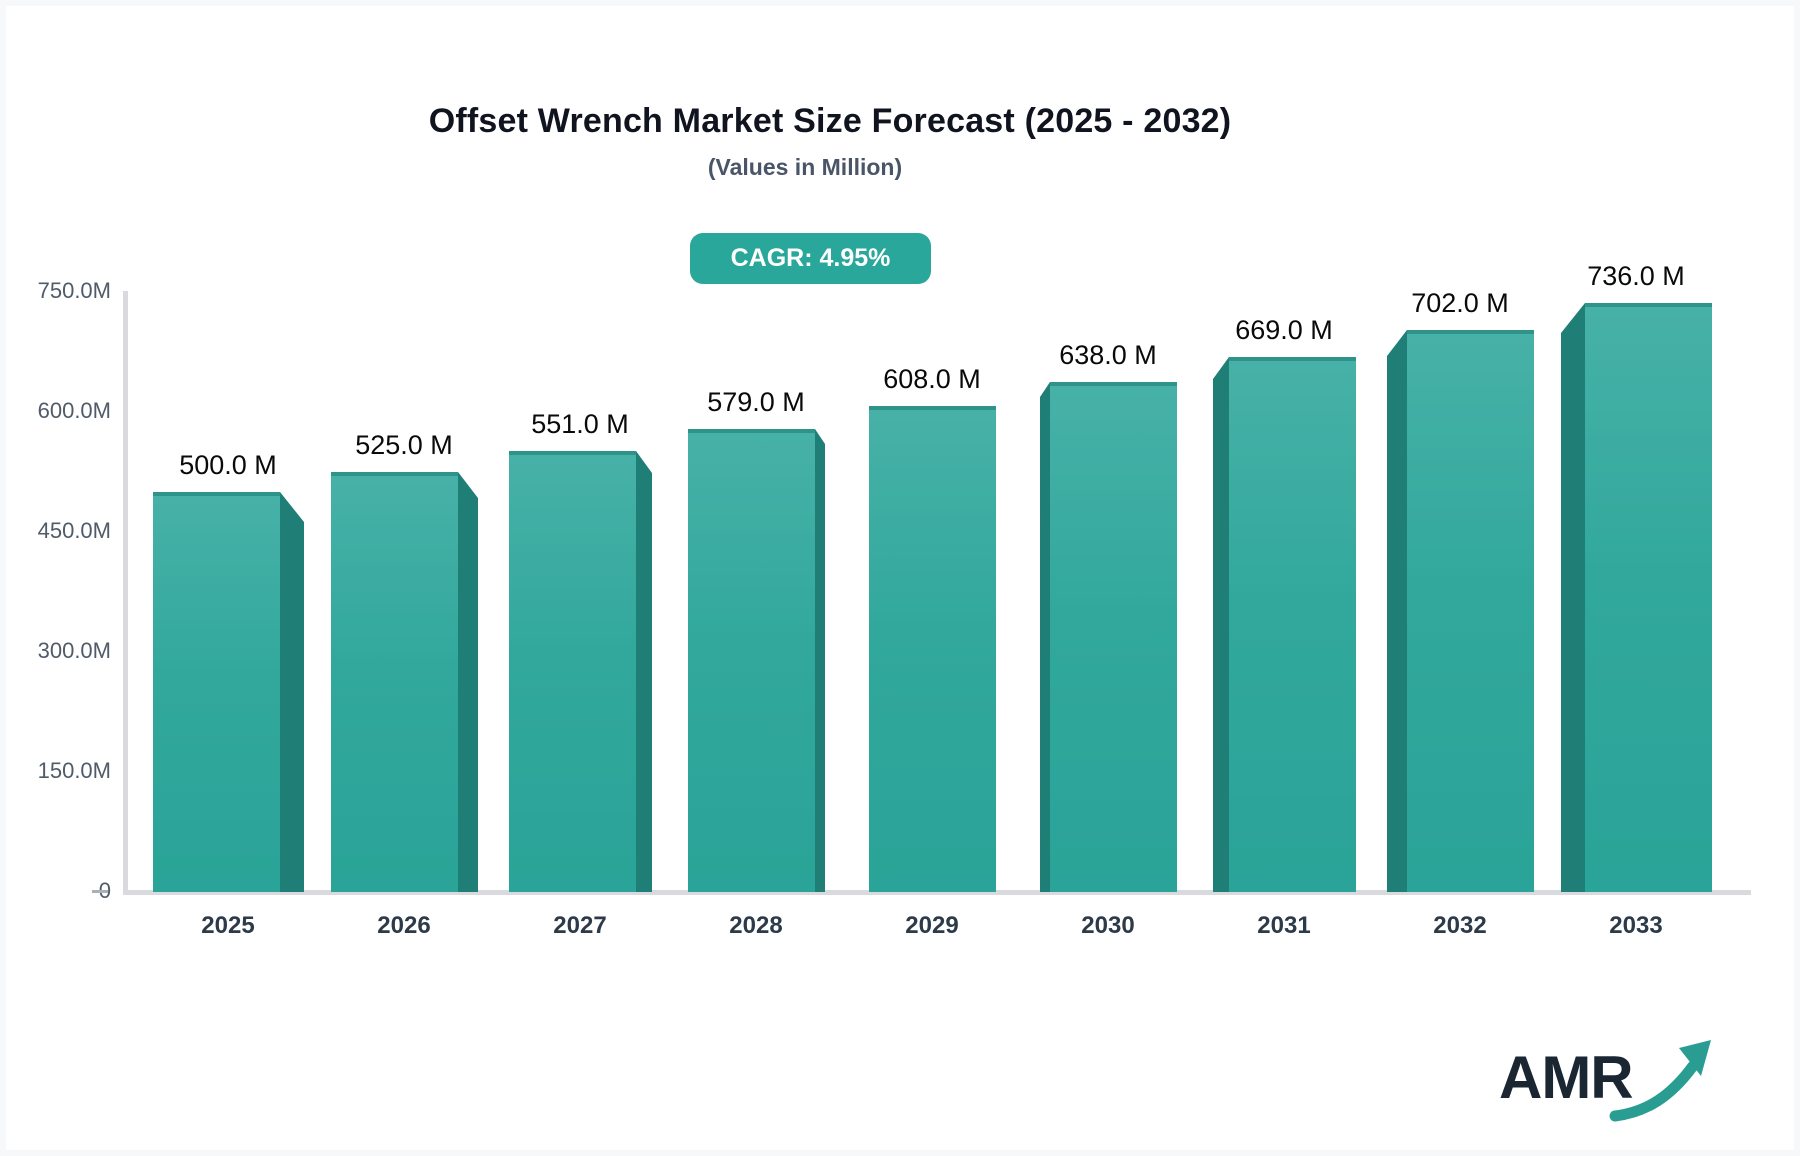 The image size is (1800, 1156). What do you see at coordinates (1397, 611) in the screenshot?
I see `bar-bevel-2032` at bounding box center [1397, 611].